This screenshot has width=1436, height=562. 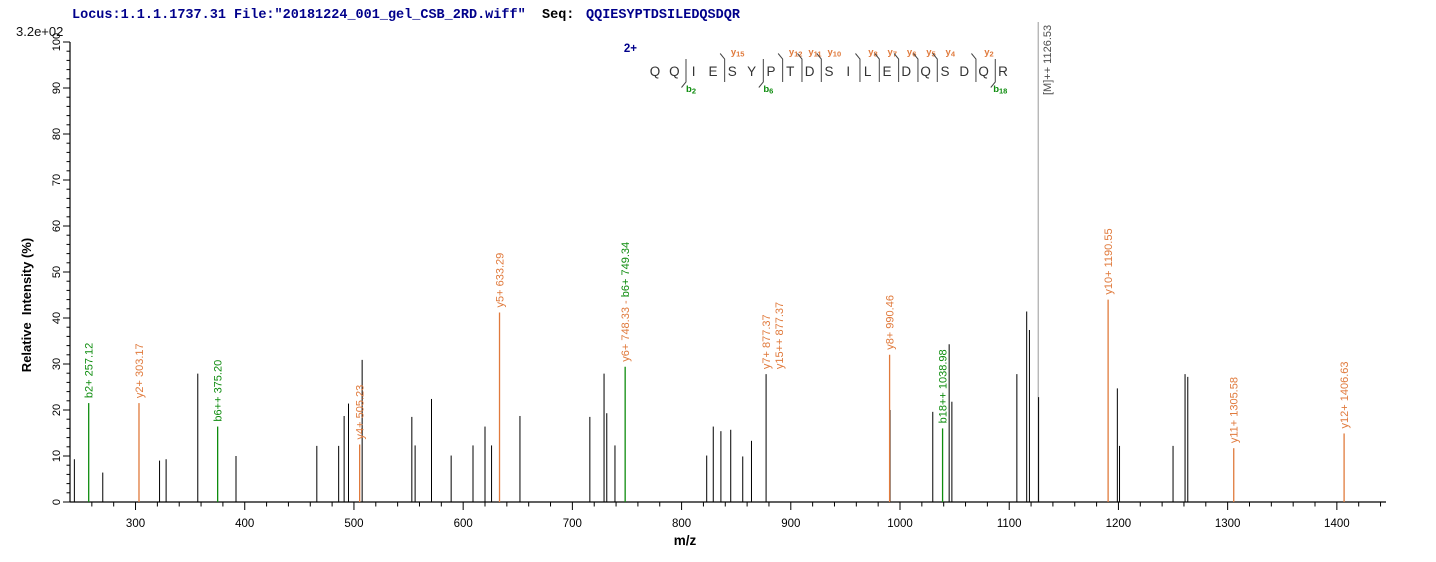 What do you see at coordinates (626, 302) in the screenshot?
I see `peak-label: y6+ 748.33 - b6+ 749.34` at bounding box center [626, 302].